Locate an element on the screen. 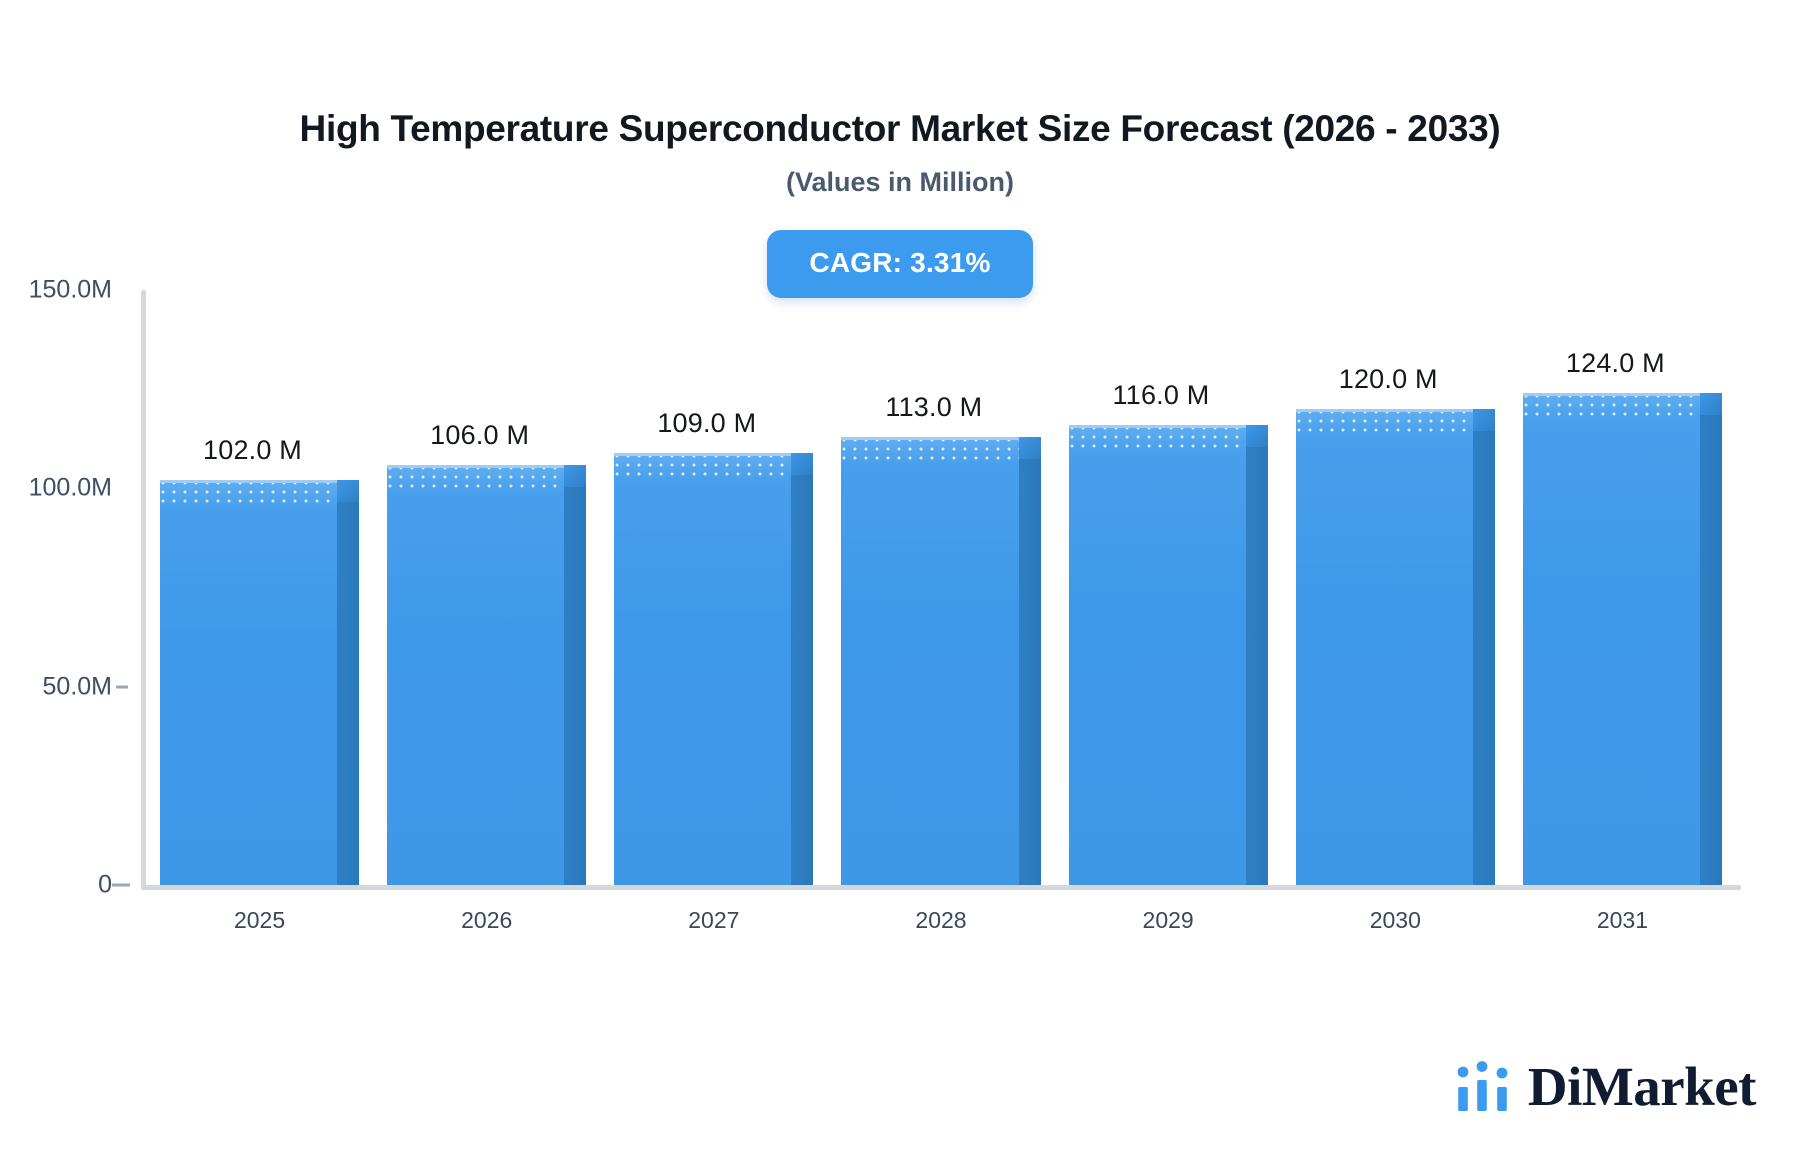  bar-column: 106.0 M is located at coordinates (487, 652).